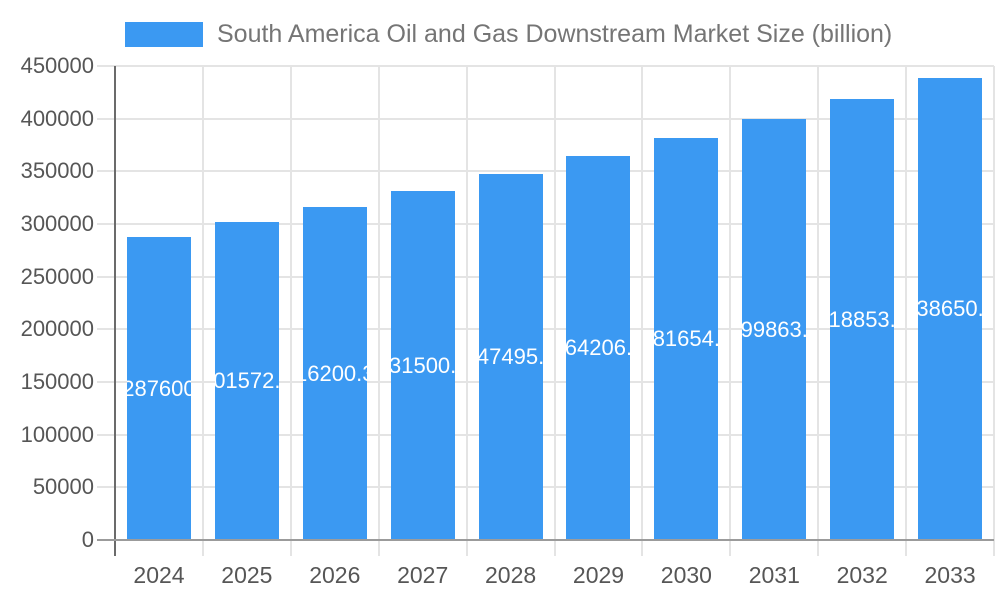 This screenshot has height=600, width=1000. Describe the element at coordinates (164, 34) in the screenshot. I see `legend-swatch` at that location.